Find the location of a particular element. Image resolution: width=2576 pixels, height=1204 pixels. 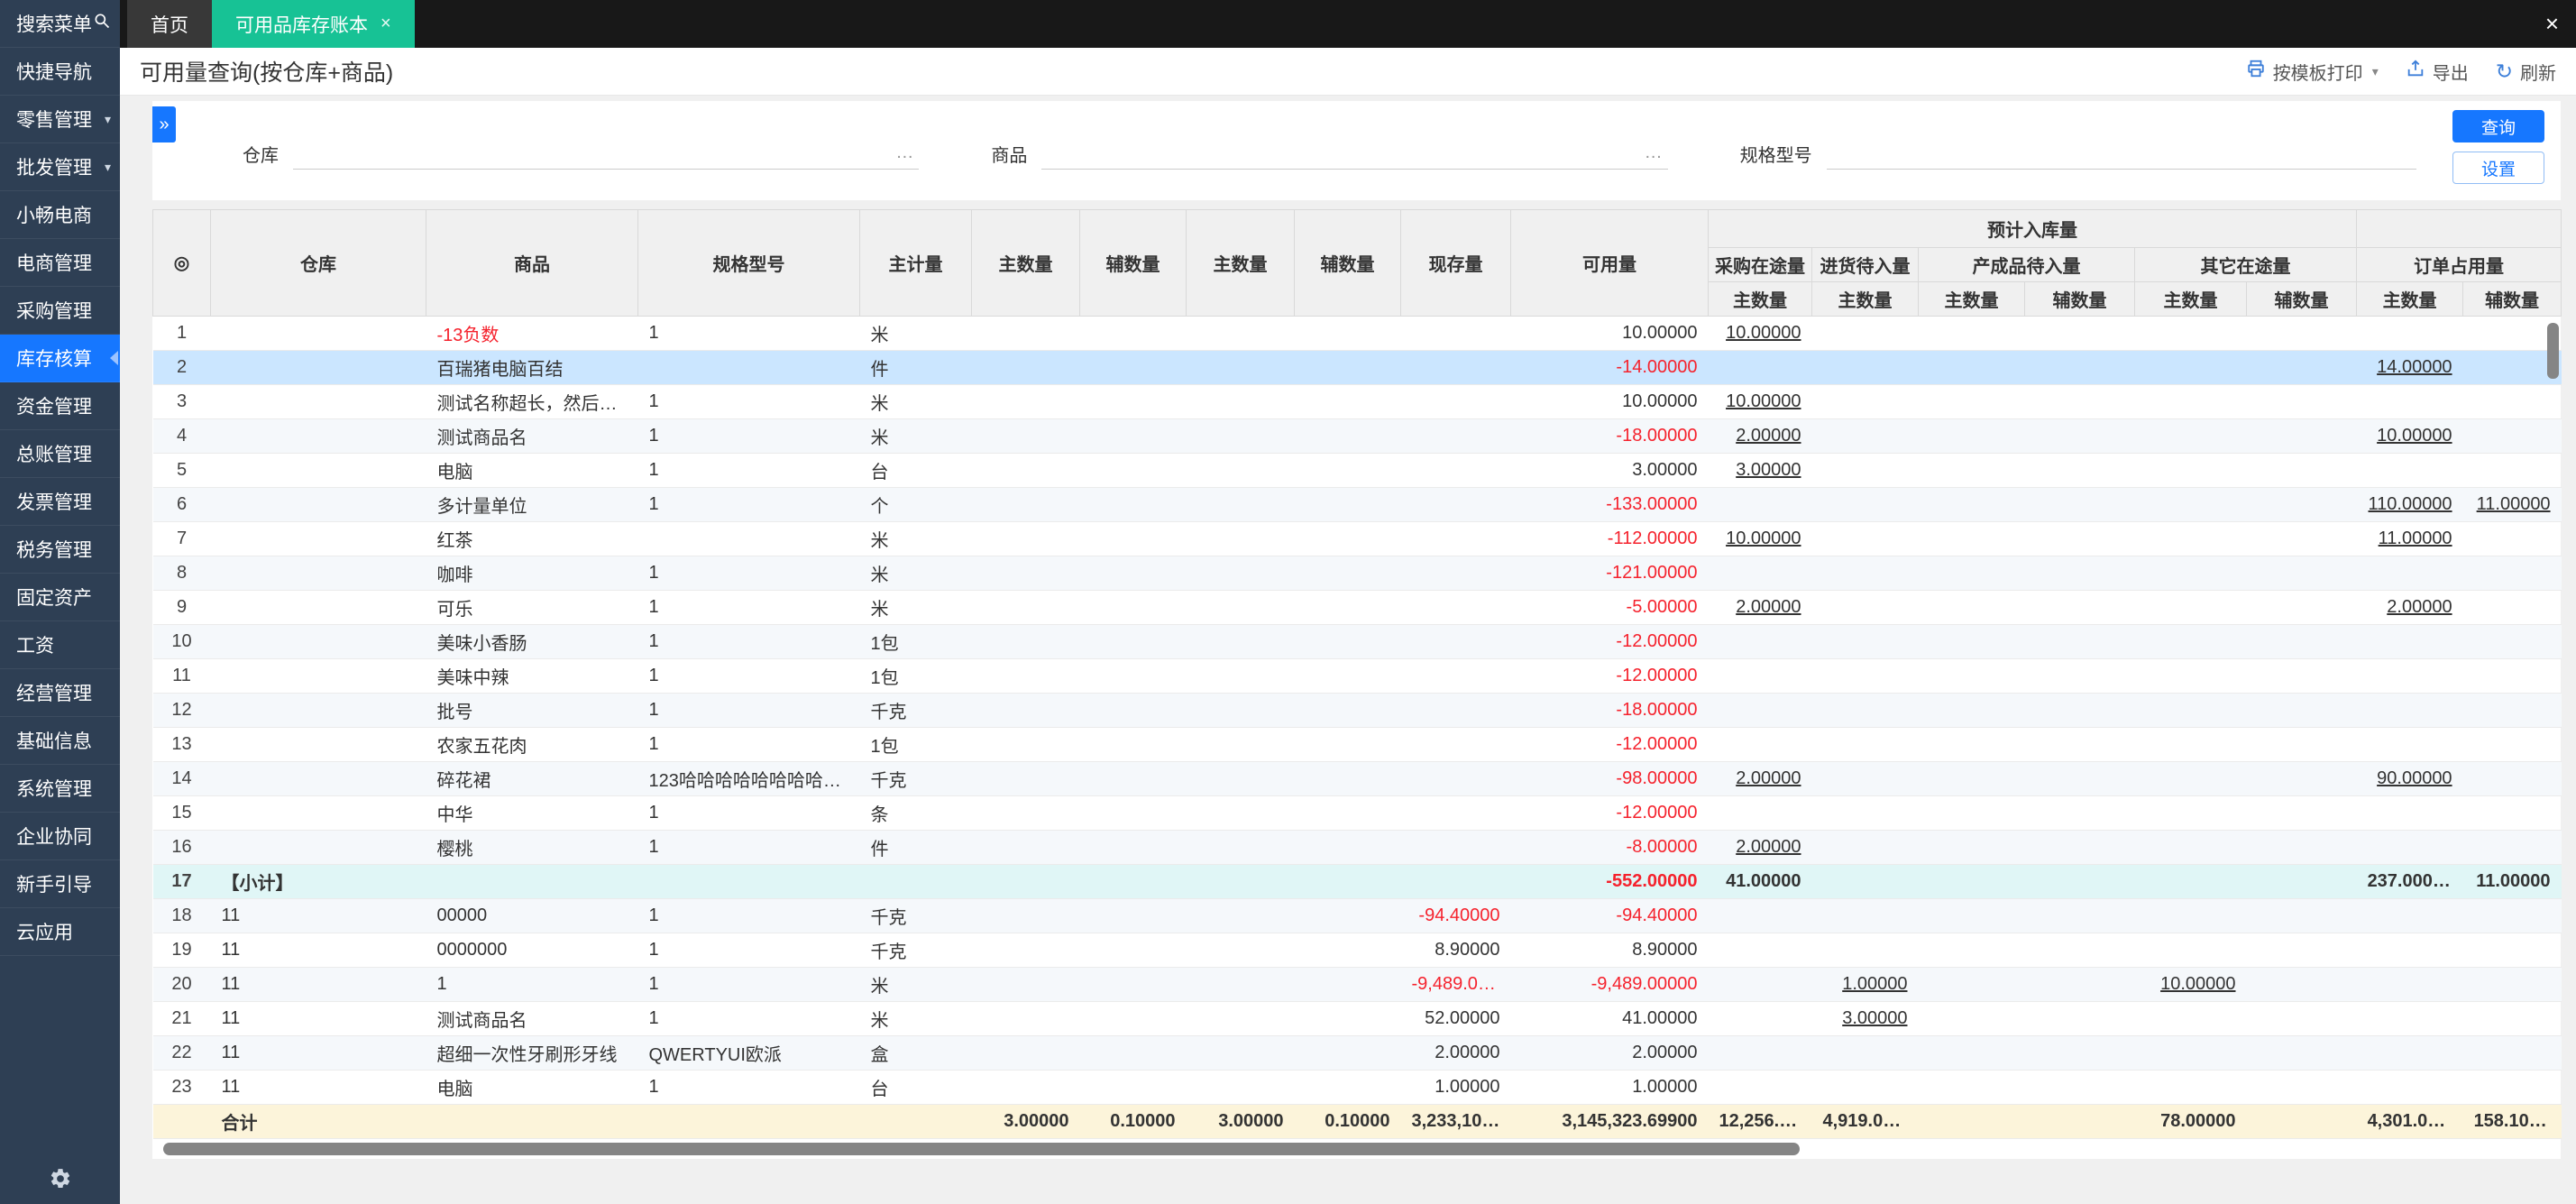

sidebar-item-basic-info: 基础信息 is located at coordinates (60, 741).